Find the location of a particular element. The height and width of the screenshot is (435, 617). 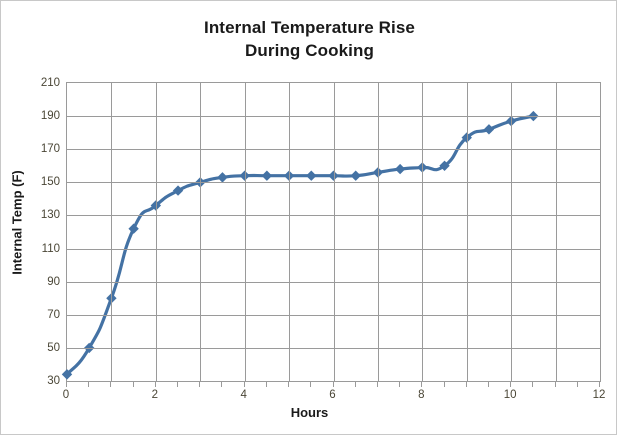

y-axis-tick-label: 190 is located at coordinates (50, 116).